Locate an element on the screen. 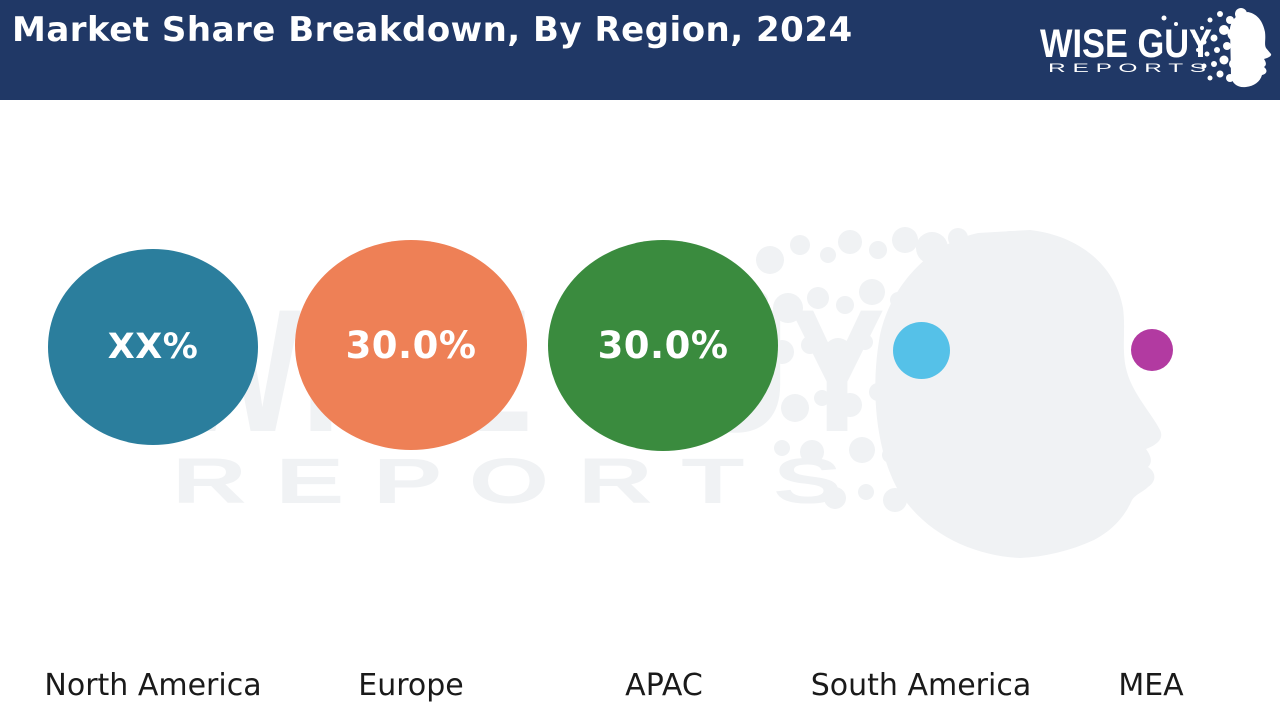 The height and width of the screenshot is (720, 1280). bubble-europe: 30.0% is located at coordinates (411, 345).